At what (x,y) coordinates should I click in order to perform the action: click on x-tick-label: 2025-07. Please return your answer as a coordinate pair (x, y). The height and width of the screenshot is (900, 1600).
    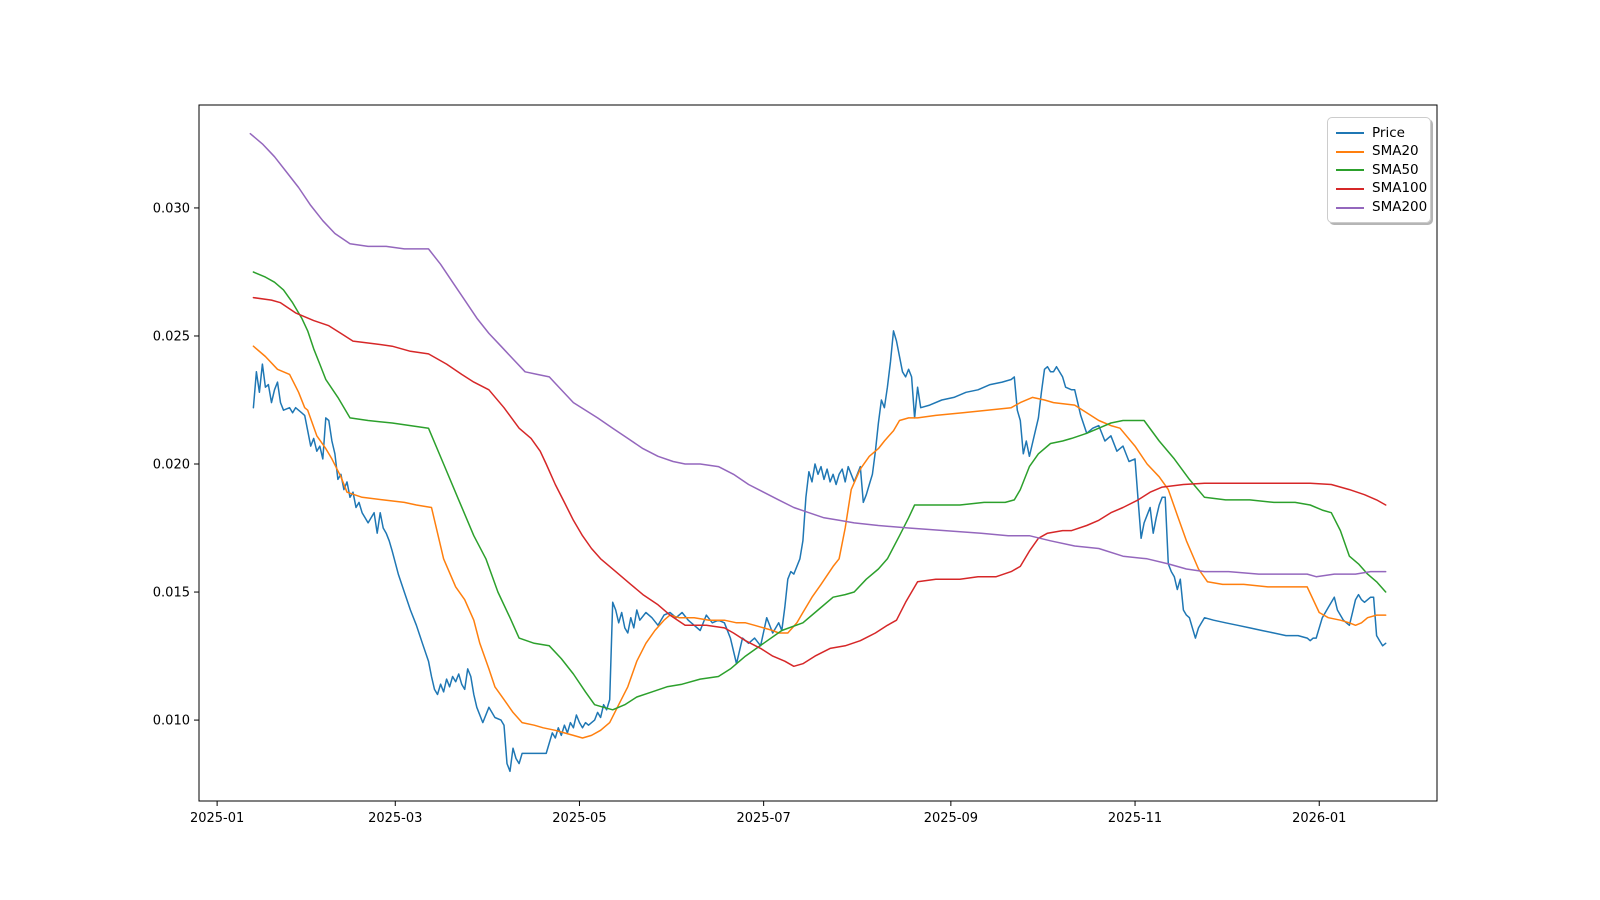
    Looking at the image, I should click on (763, 818).